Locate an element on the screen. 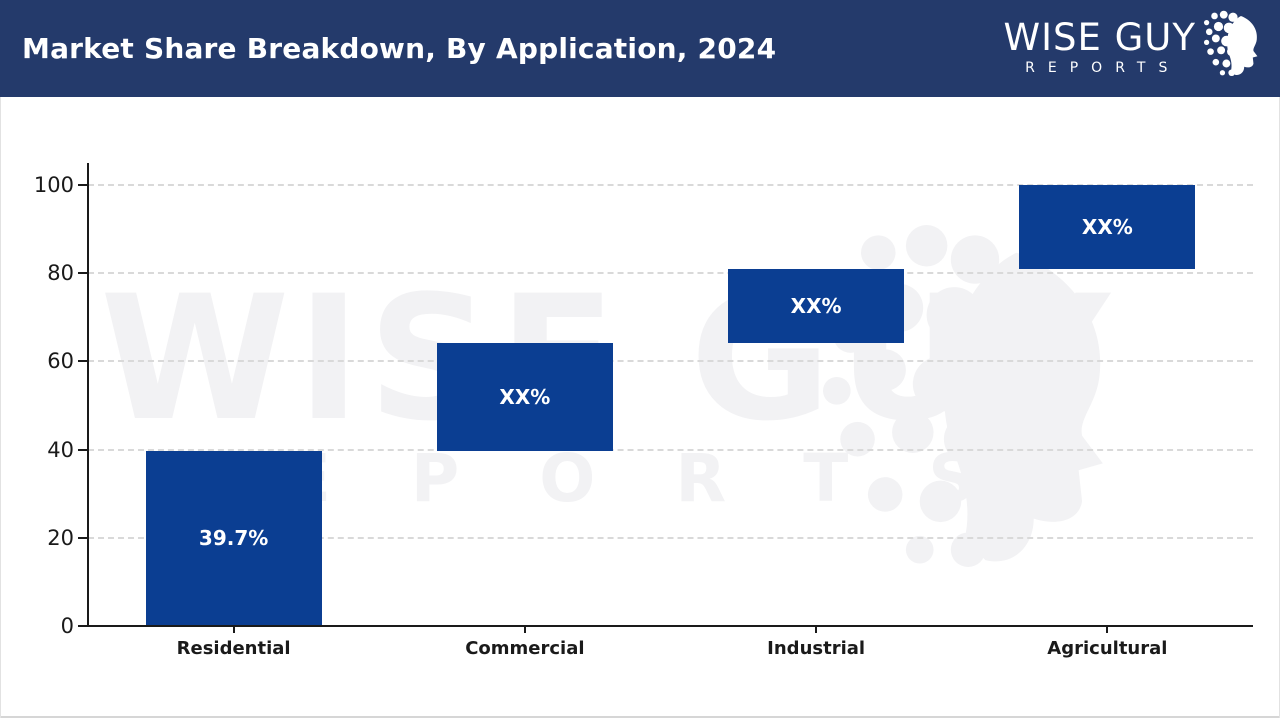 The height and width of the screenshot is (720, 1280). wiseguy-logo: WISE GUY REPORTS is located at coordinates (1135, 47).